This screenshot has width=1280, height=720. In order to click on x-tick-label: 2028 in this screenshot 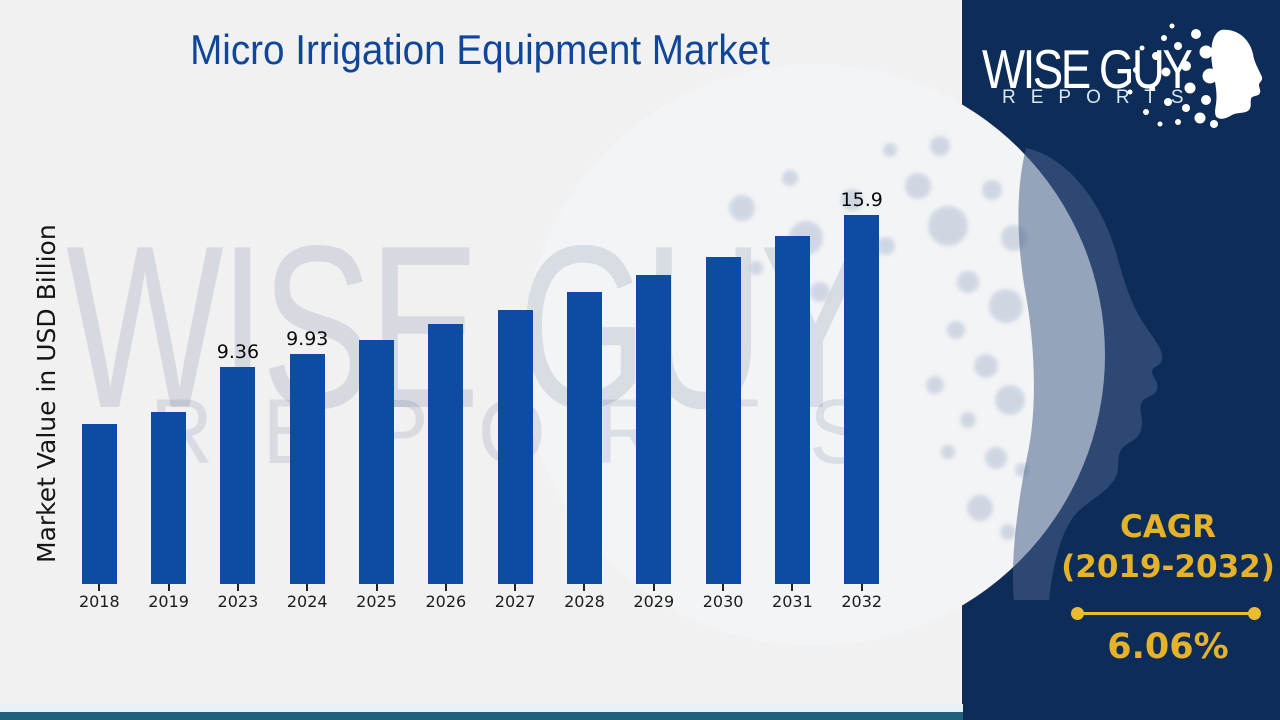, I will do `click(584, 601)`.